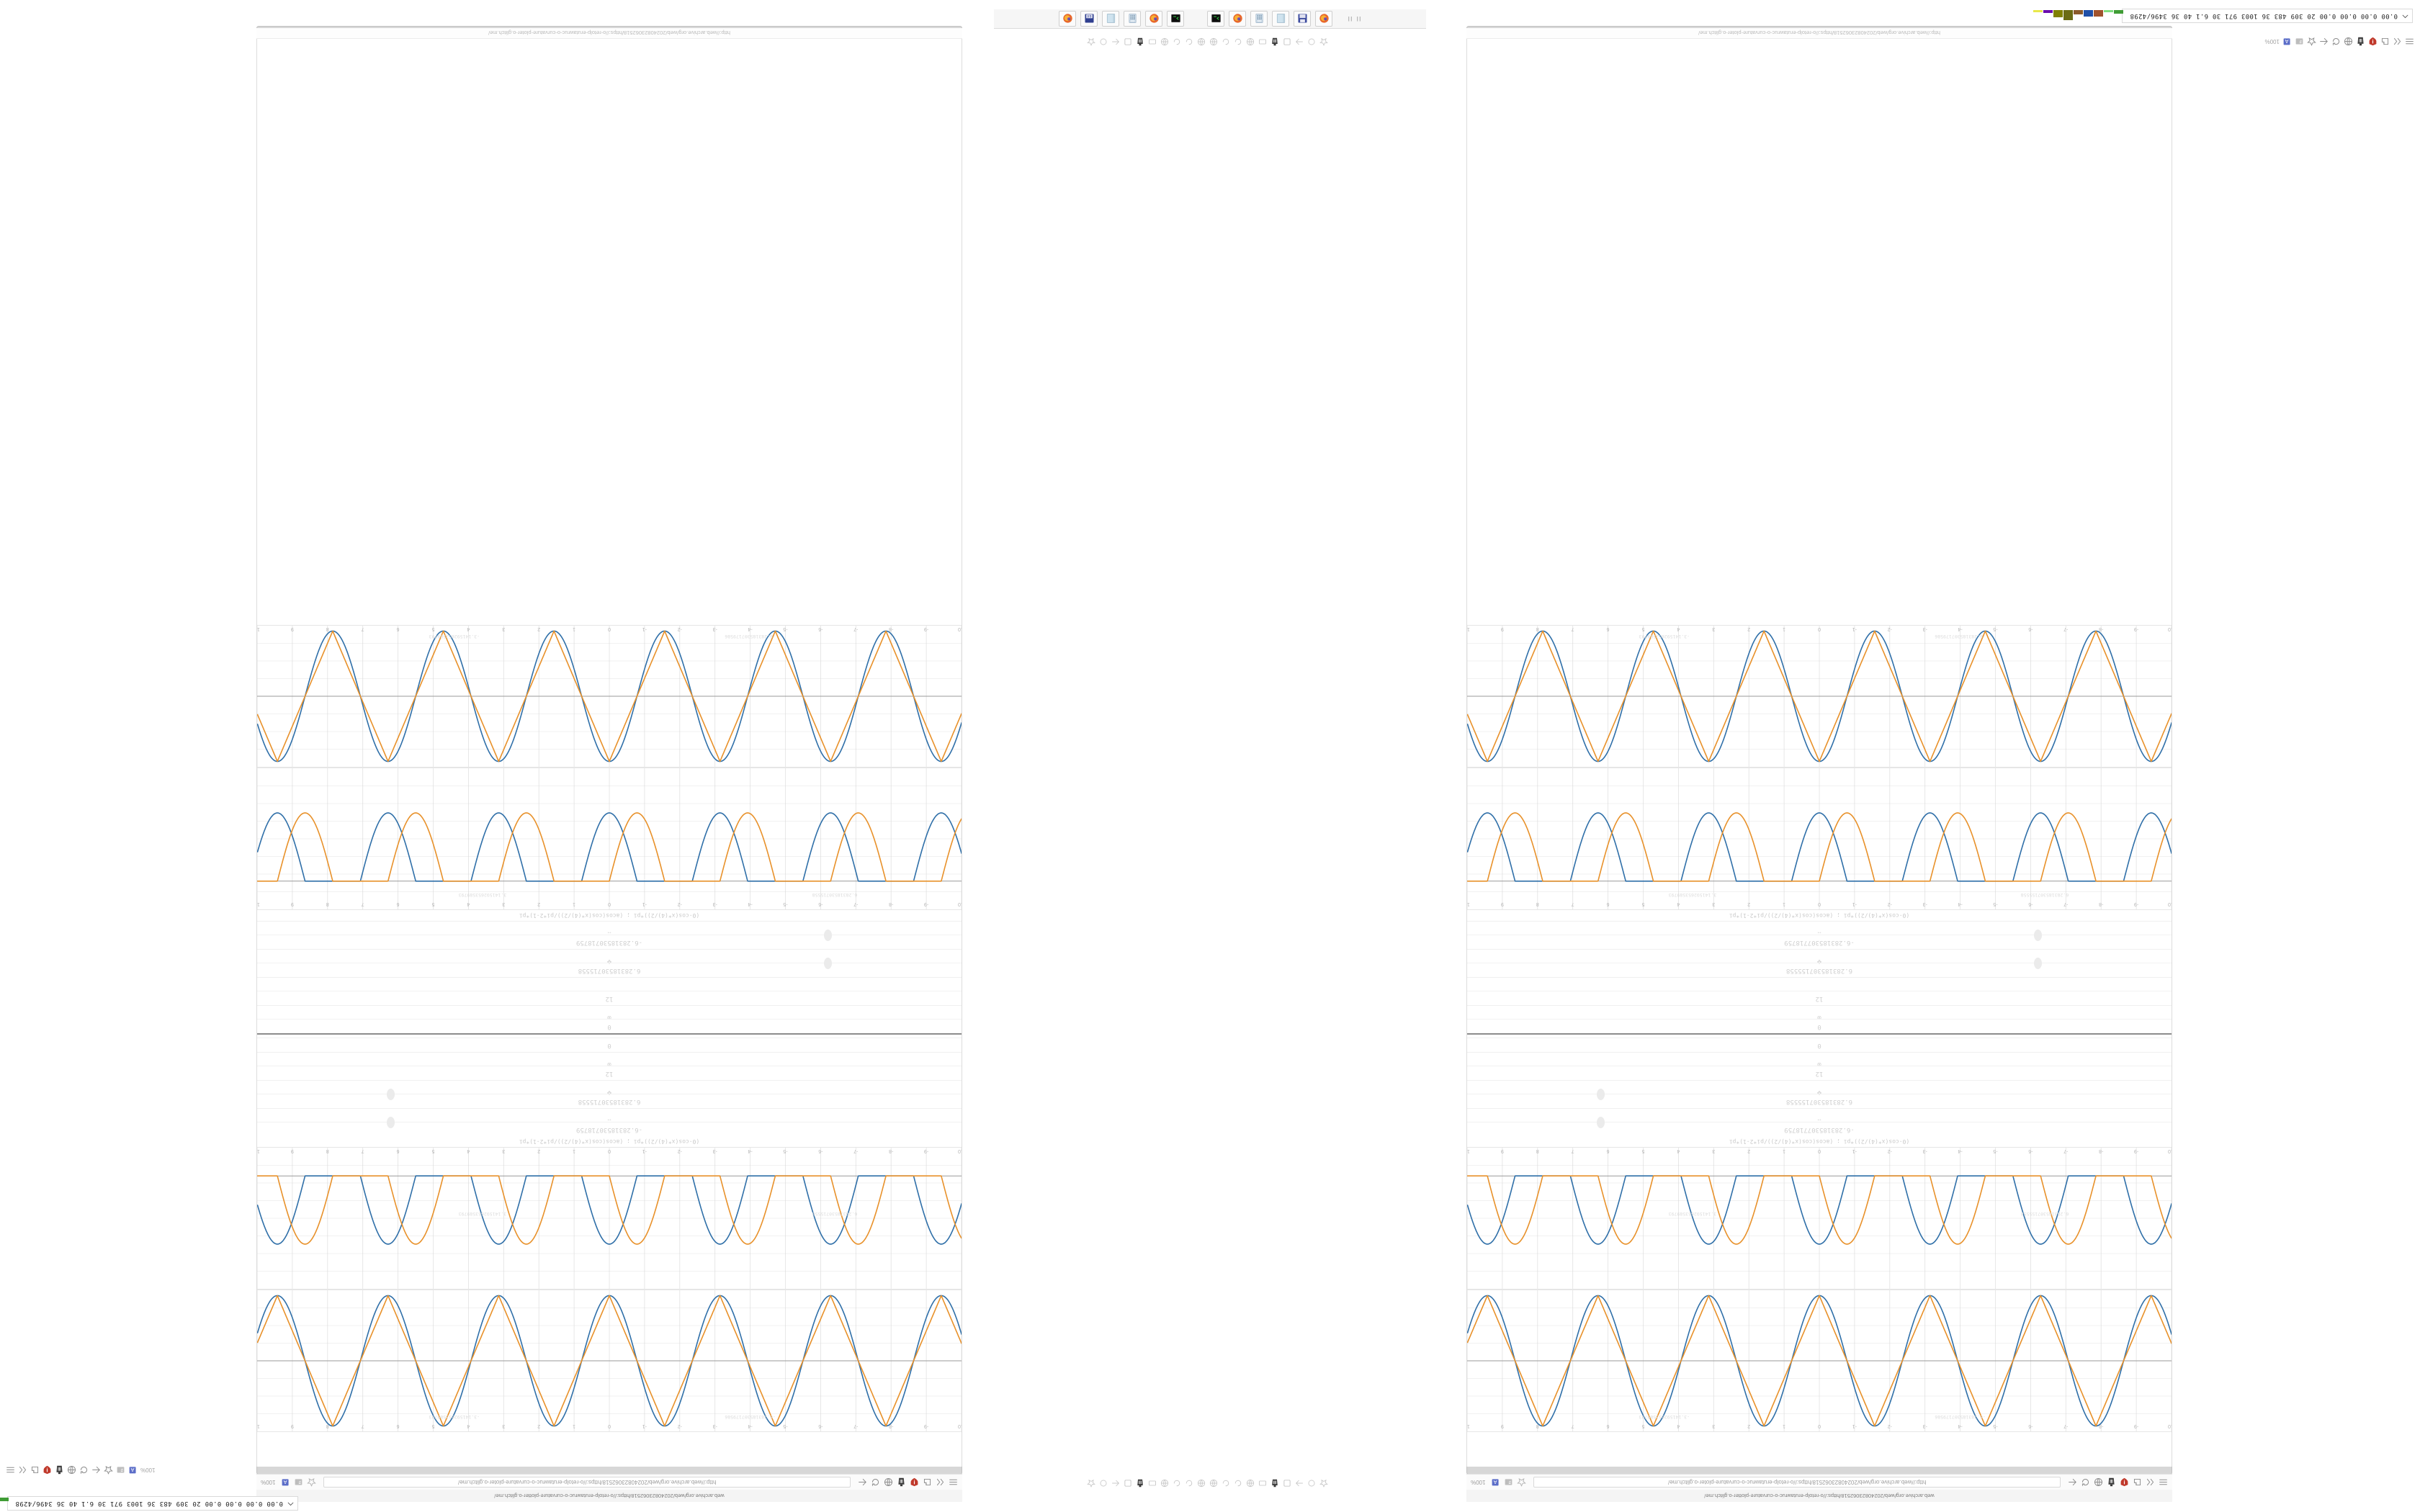  I want to click on taskbar-app-calculator-icon-r2, so click(1133, 19).